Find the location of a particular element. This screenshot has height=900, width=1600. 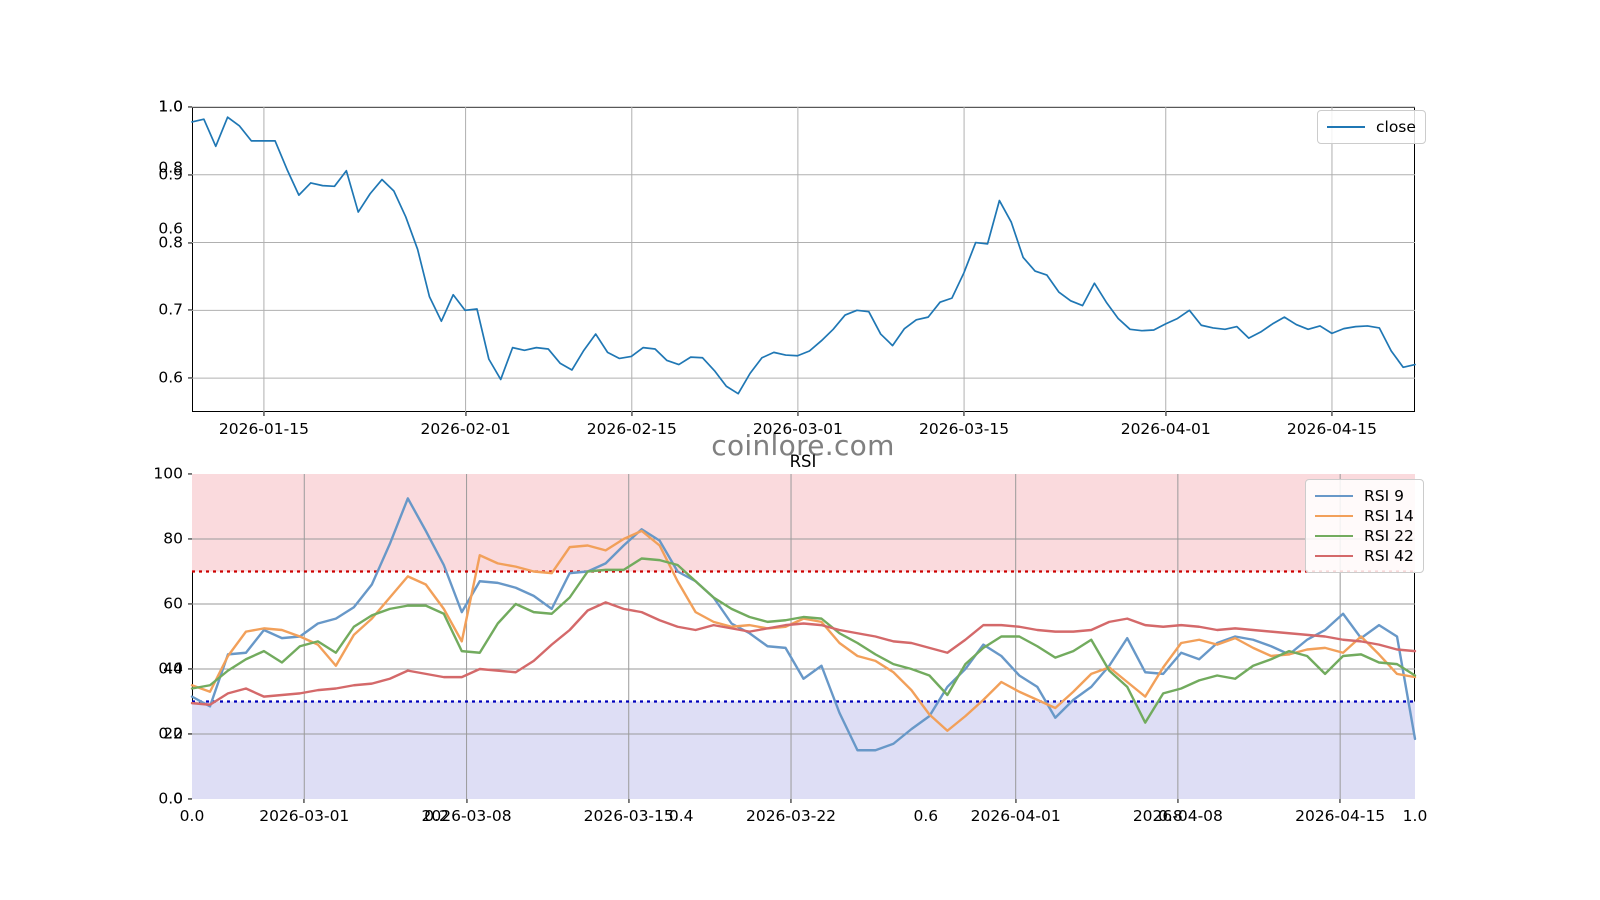

price-y-tick-label: 0.9 is located at coordinates (170, 174).